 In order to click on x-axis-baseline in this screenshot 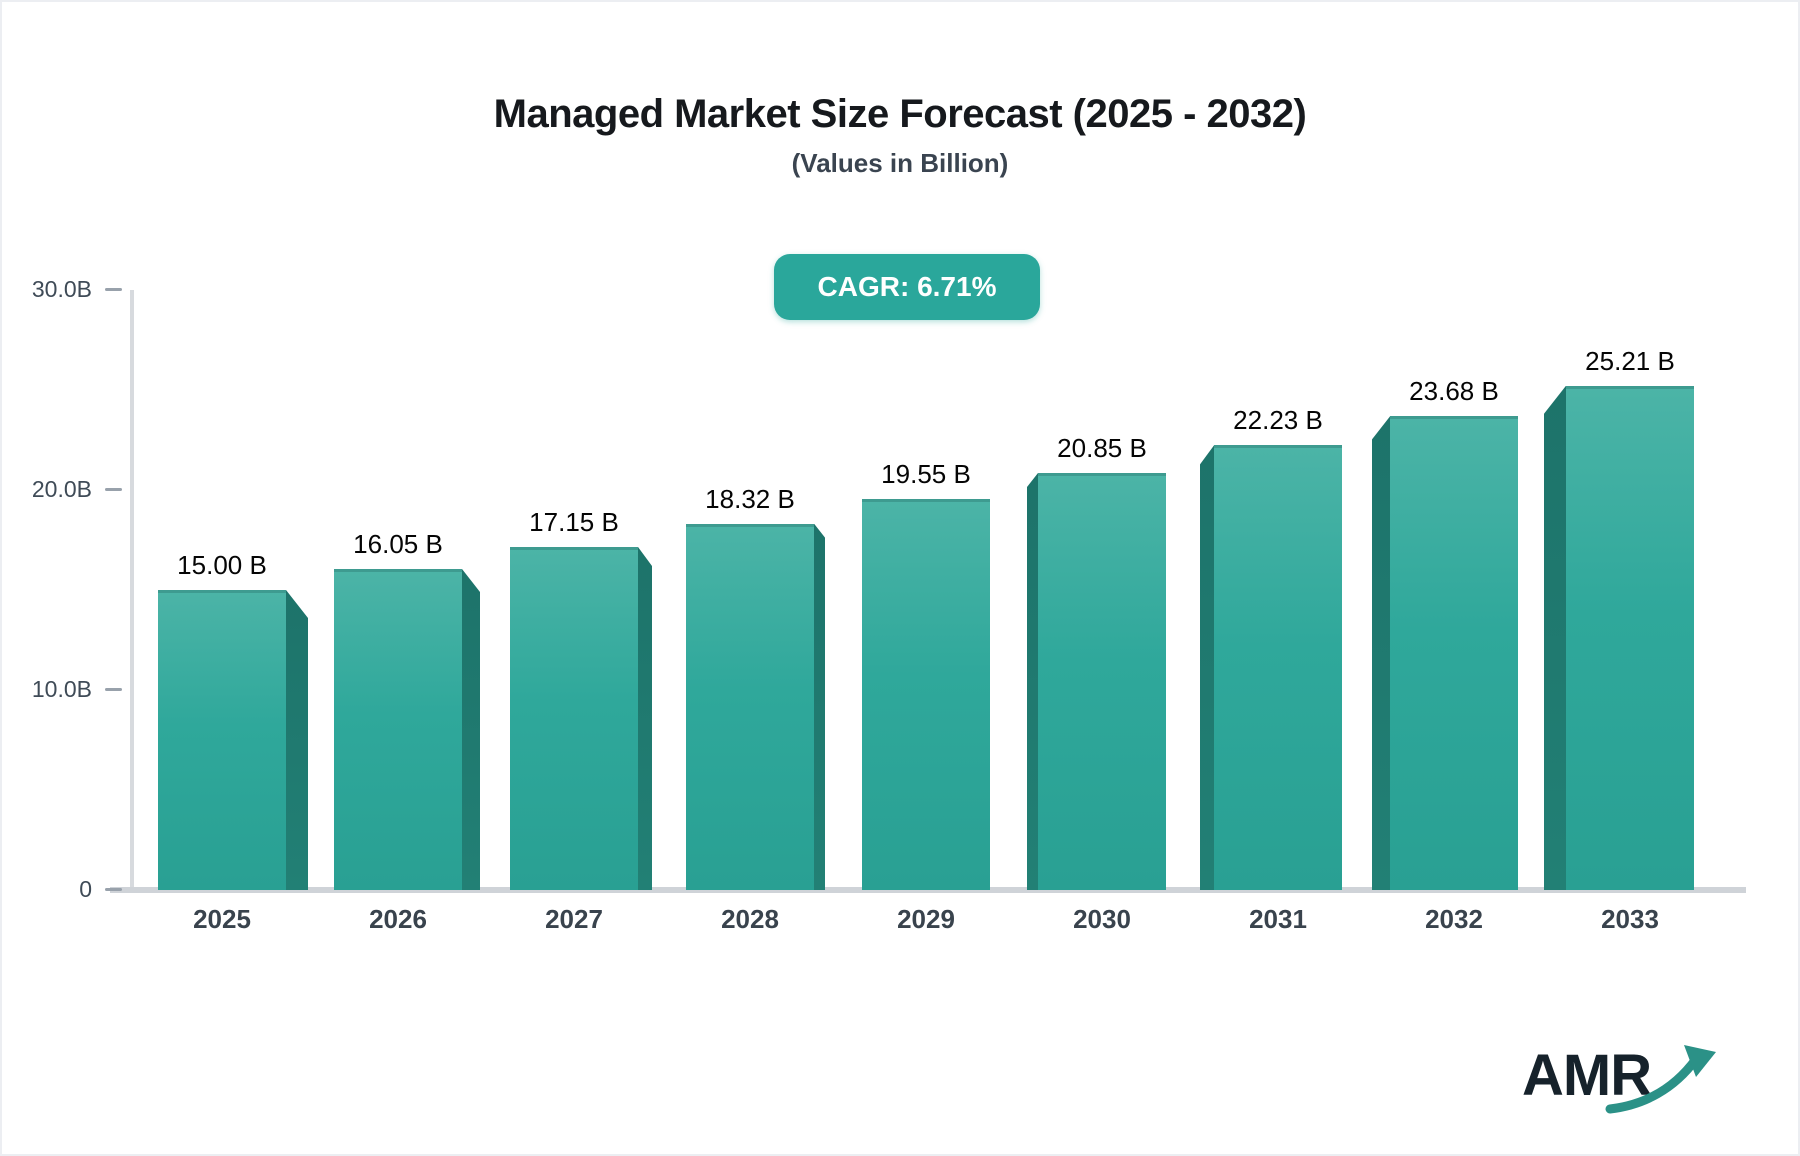, I will do `click(928, 890)`.